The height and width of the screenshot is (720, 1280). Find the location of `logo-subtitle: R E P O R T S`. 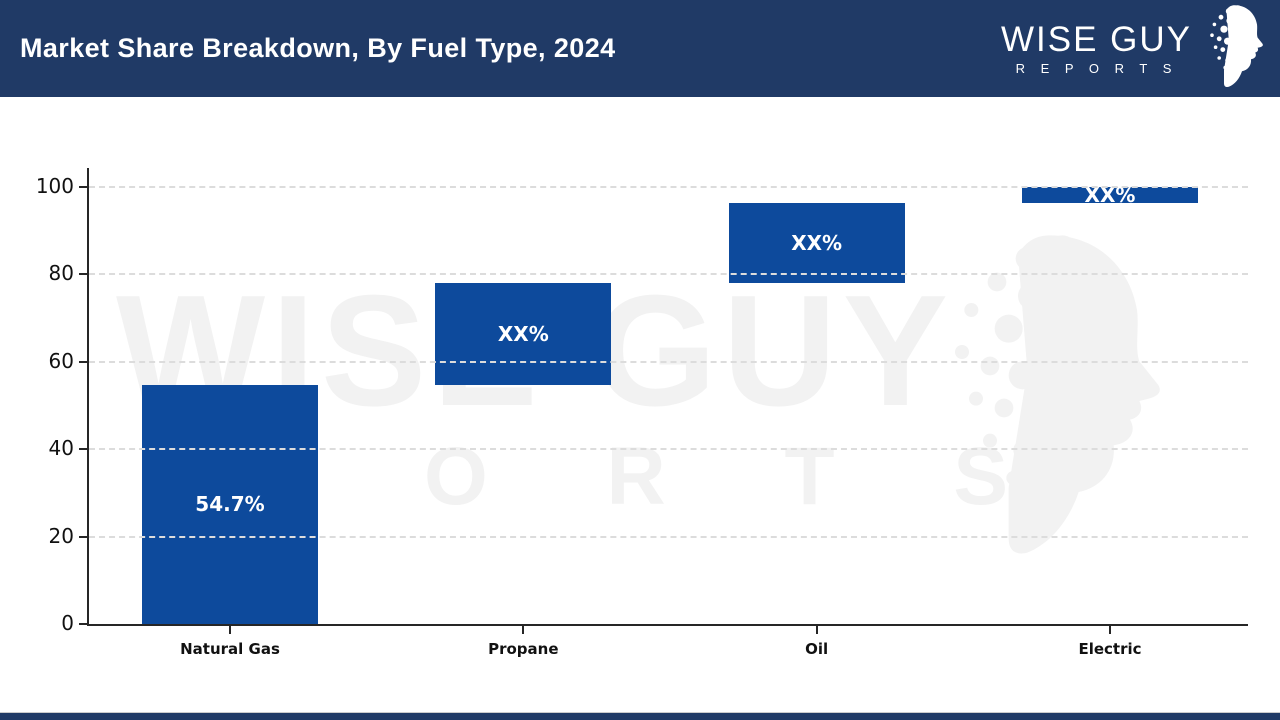

logo-subtitle: R E P O R T S is located at coordinates (1096, 68).